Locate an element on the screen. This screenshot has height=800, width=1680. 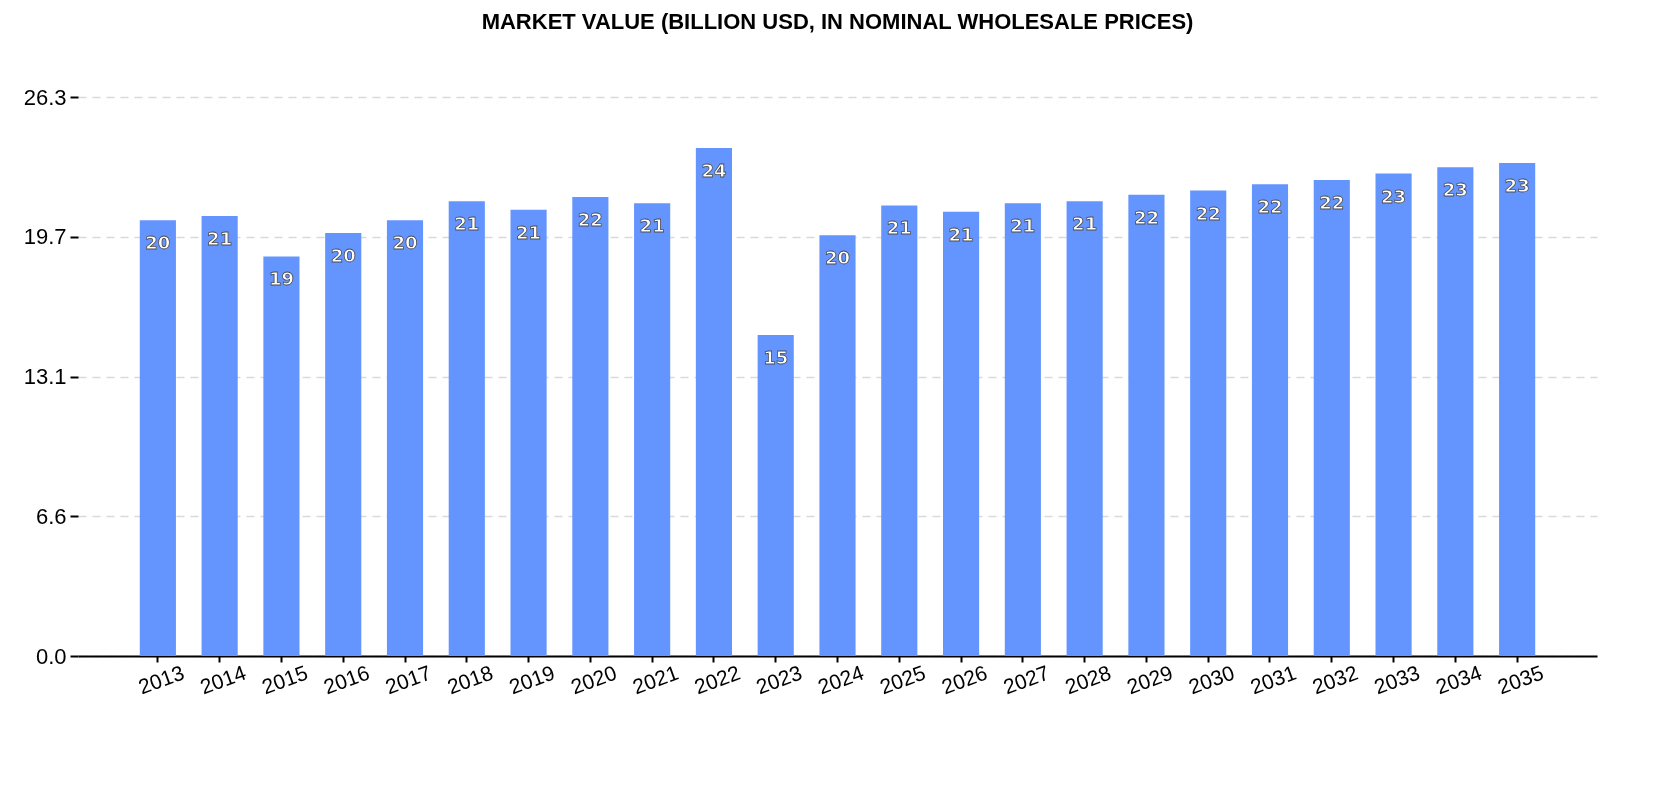
chart-title: MARKET VALUE (BILLION USD, IN NOMINAL WHOLESALE PRICES) is located at coordinates (837, 21).